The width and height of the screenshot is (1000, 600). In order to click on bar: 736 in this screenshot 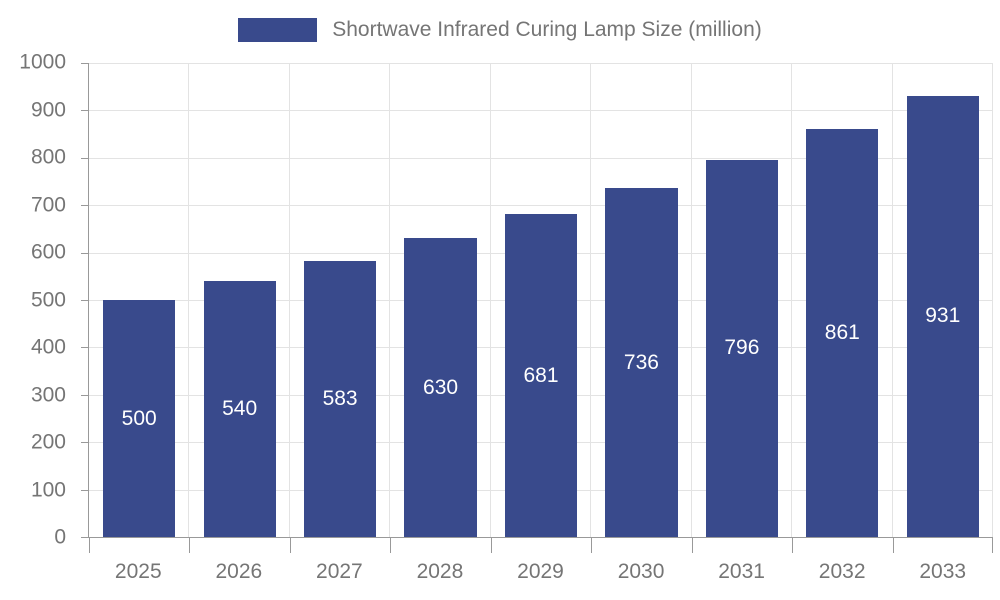, I will do `click(641, 362)`.